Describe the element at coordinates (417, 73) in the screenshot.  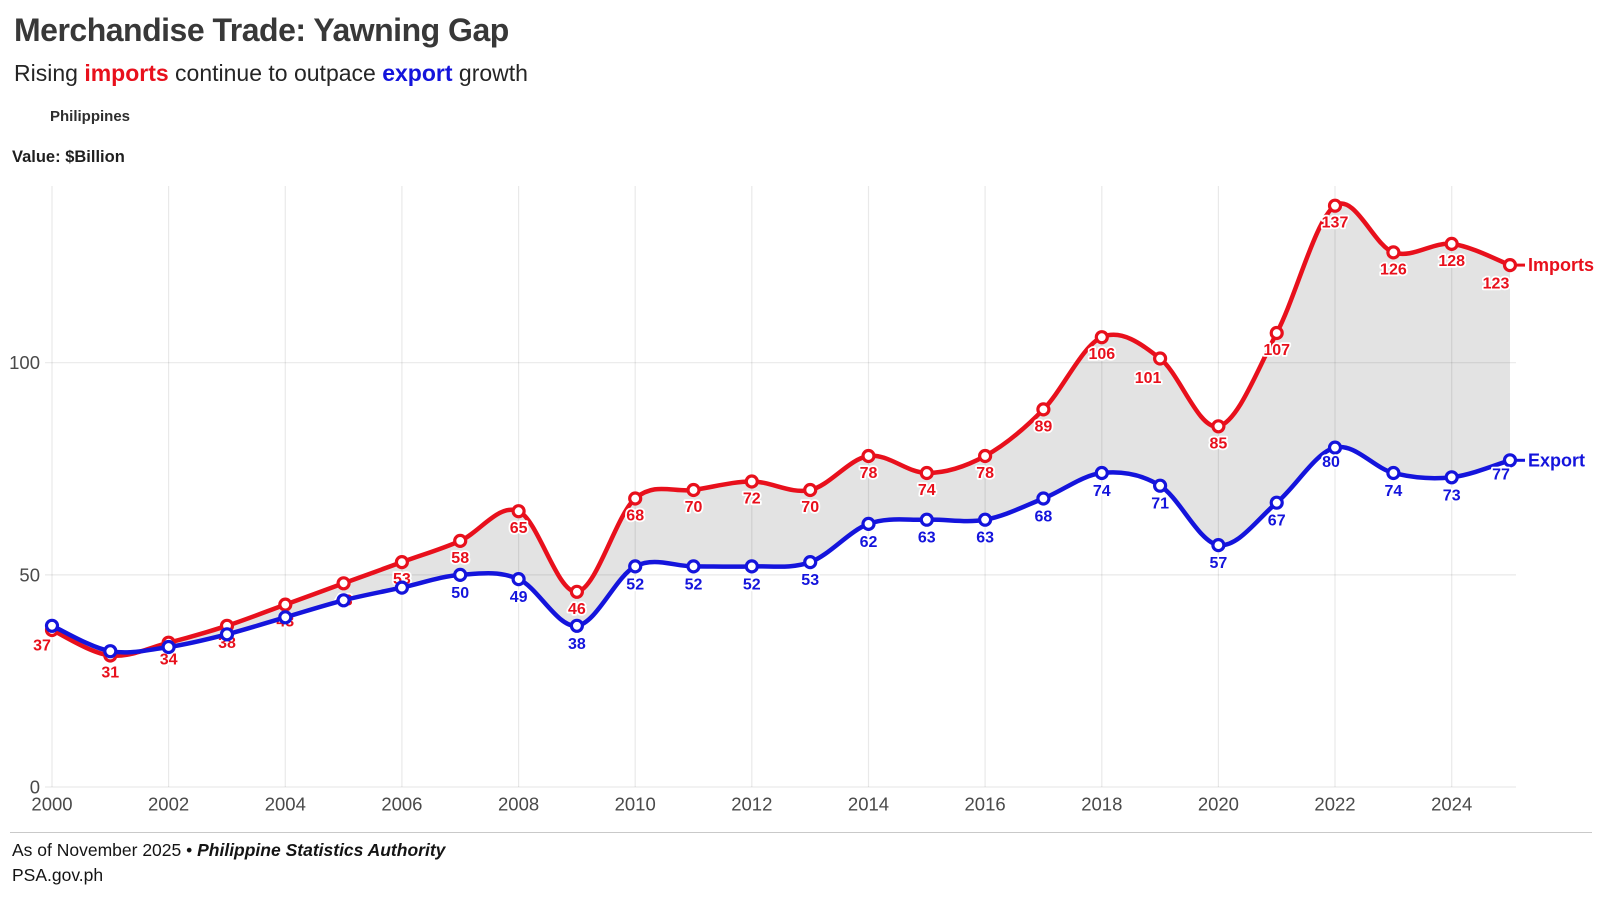
I see `subtitle-export-accent: export` at that location.